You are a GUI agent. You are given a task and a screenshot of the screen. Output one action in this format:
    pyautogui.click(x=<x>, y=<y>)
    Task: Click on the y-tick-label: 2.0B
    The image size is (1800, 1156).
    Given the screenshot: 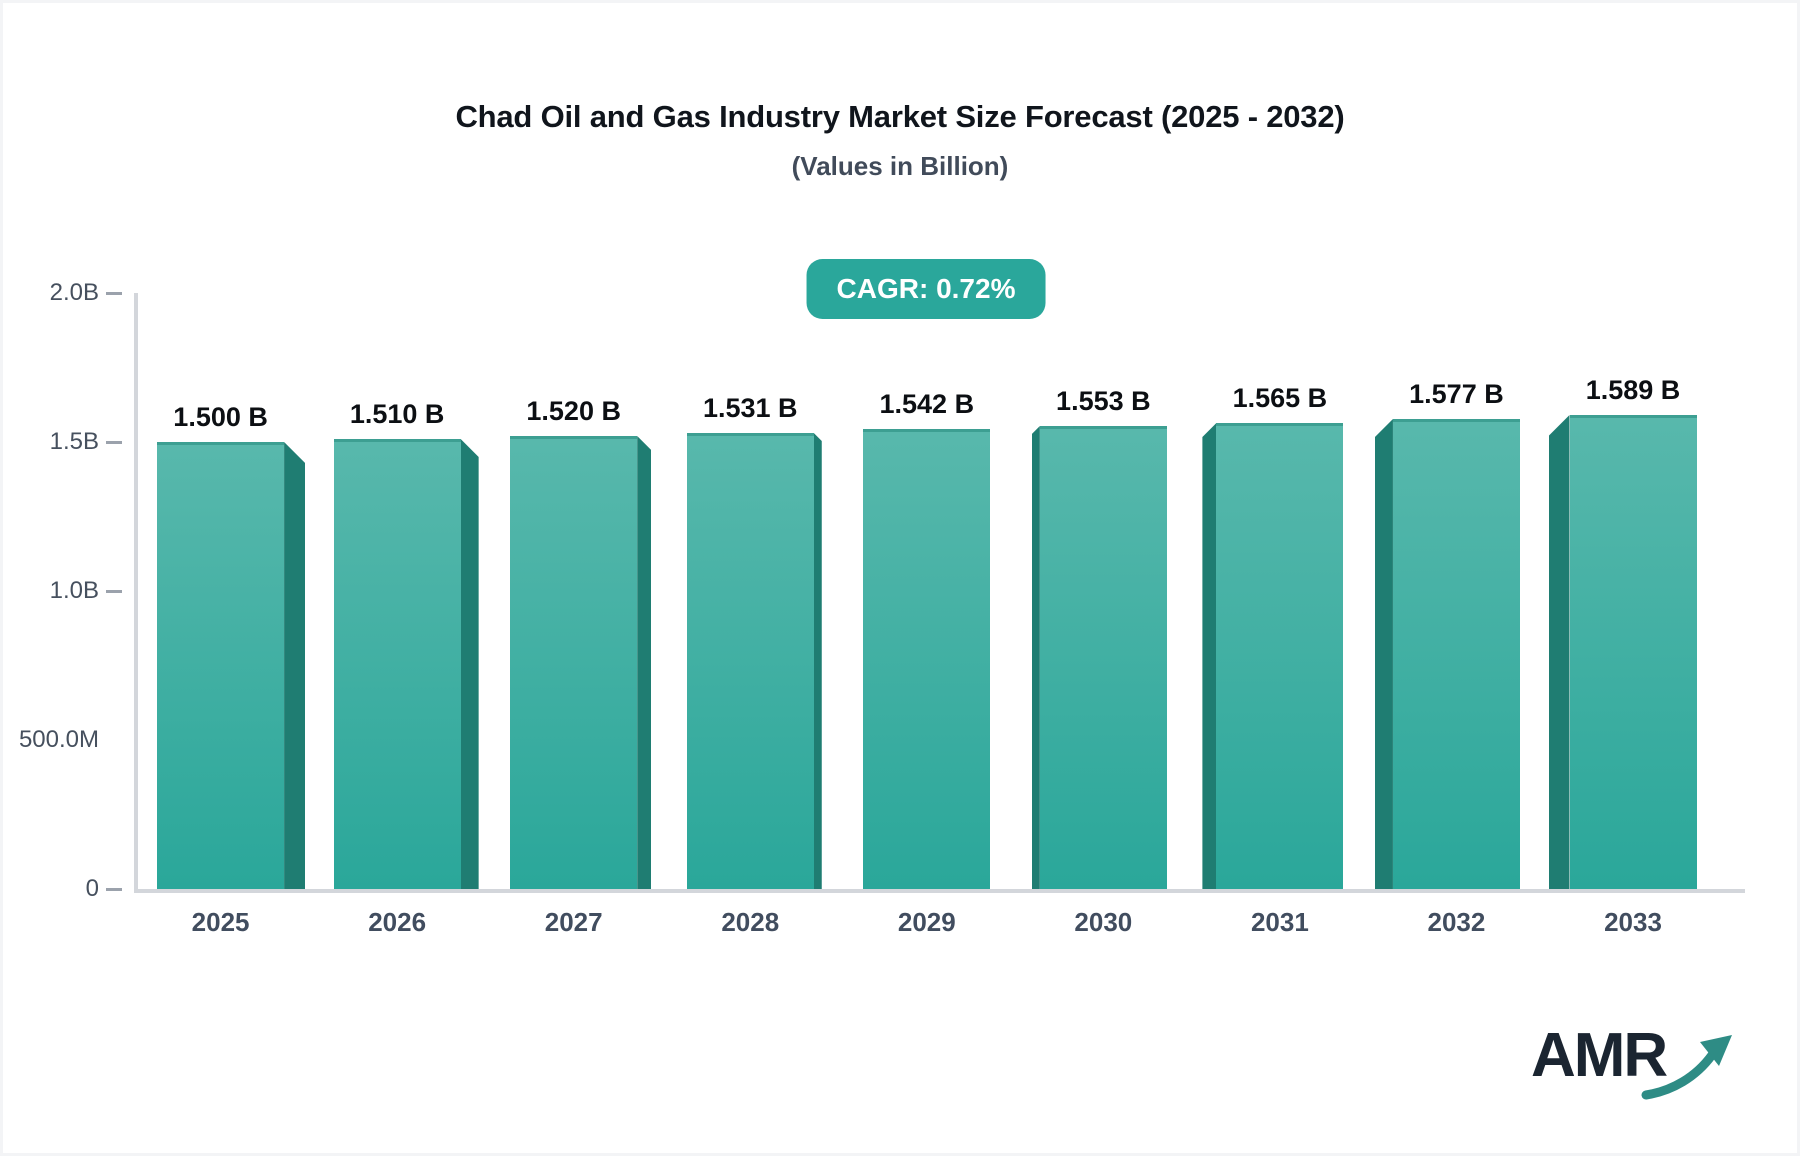 What is the action you would take?
    pyautogui.click(x=74, y=292)
    